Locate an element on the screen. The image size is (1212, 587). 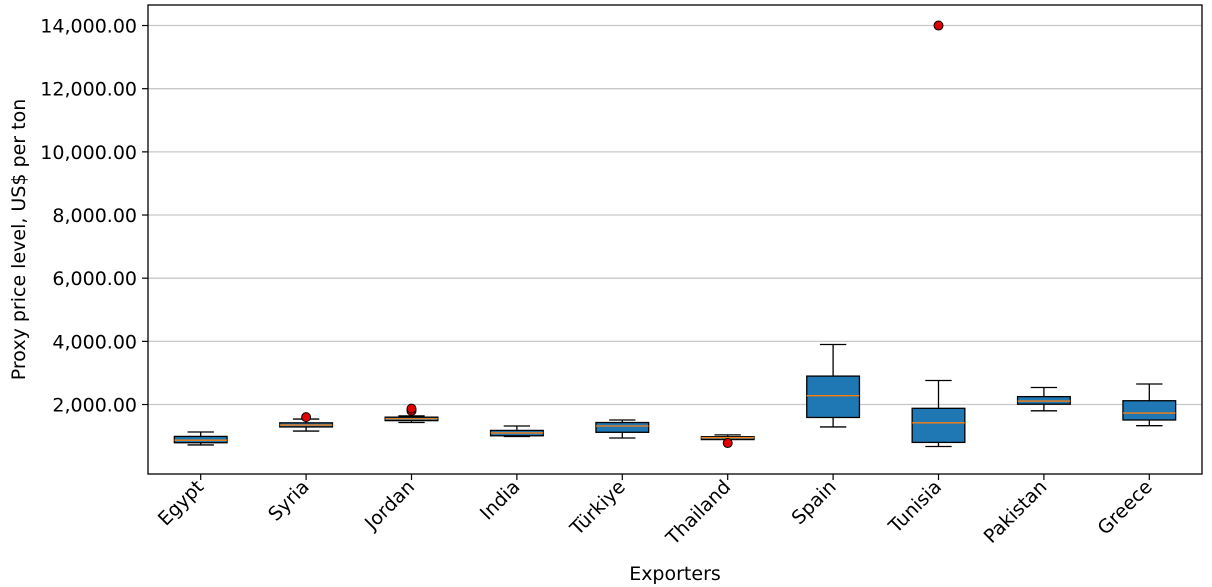
box-greece is located at coordinates (1149, 405).